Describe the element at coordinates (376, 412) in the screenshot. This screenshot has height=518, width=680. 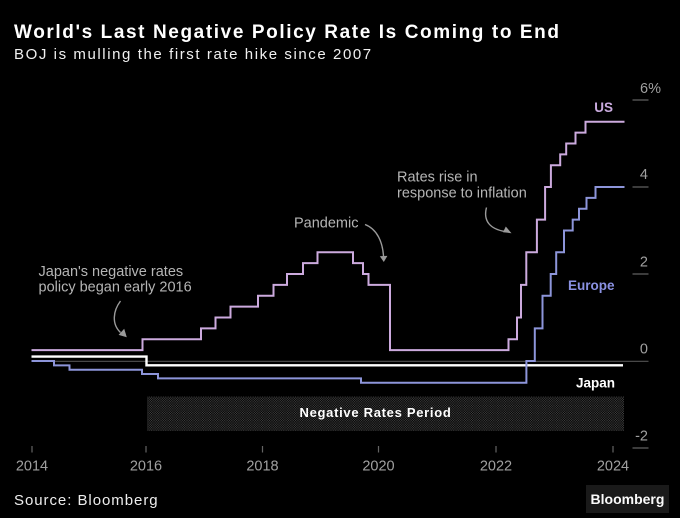
I see `svg-text: Negative Rates Period` at that location.